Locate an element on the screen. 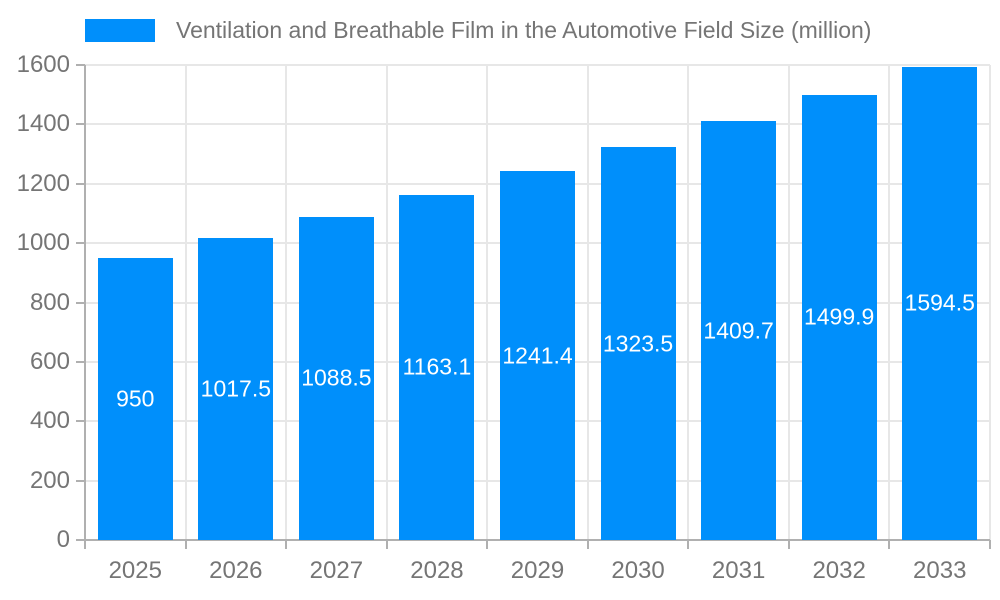 The width and height of the screenshot is (1000, 600). bar-2030 is located at coordinates (638, 343).